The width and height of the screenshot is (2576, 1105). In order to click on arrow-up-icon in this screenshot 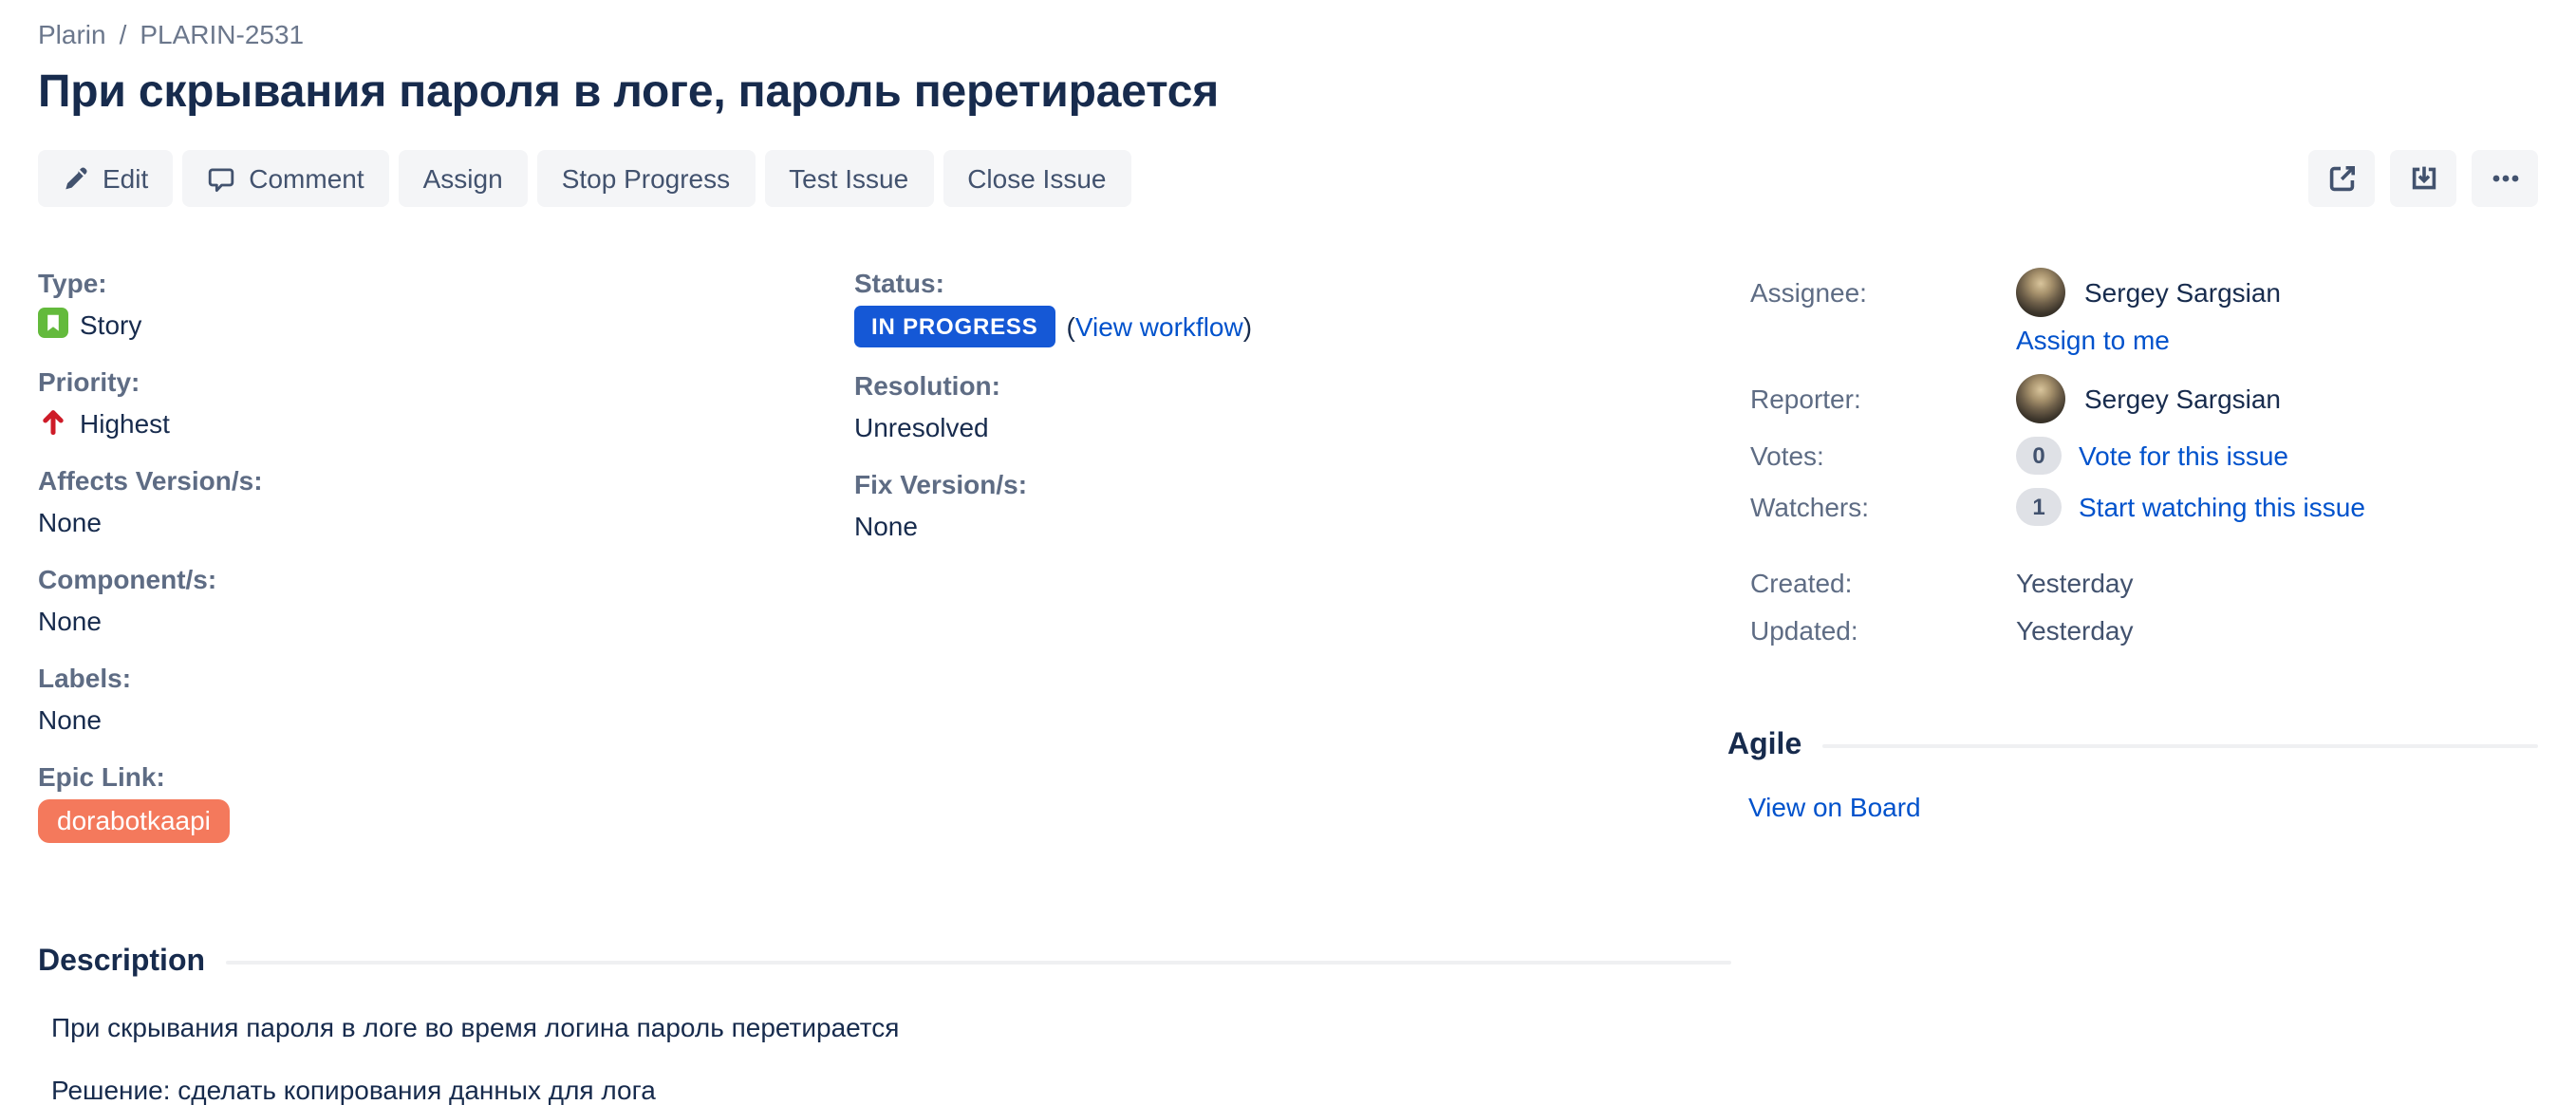, I will do `click(53, 423)`.